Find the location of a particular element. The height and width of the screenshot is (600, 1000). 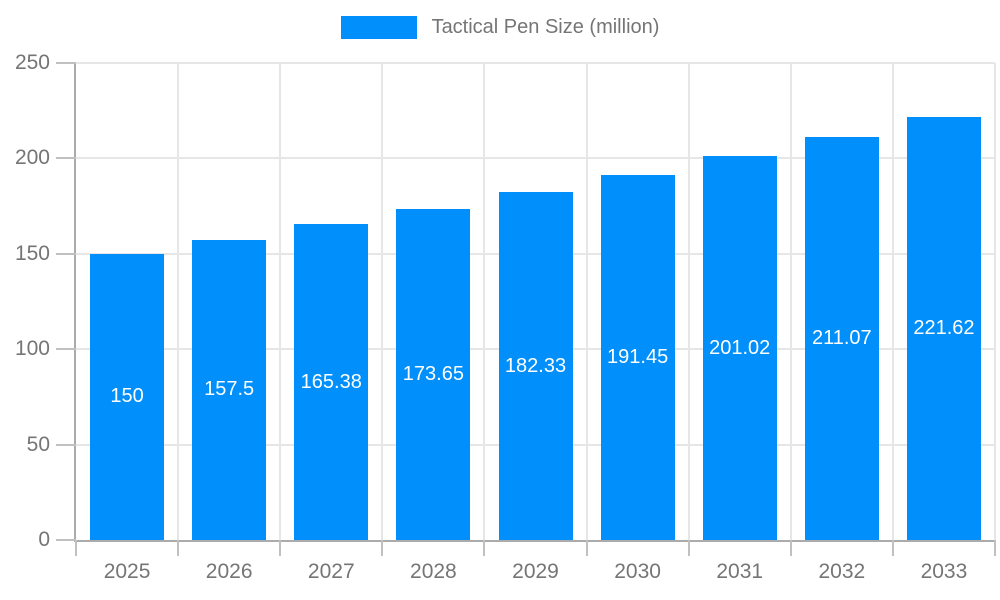

bar: 211.07 is located at coordinates (841, 338).